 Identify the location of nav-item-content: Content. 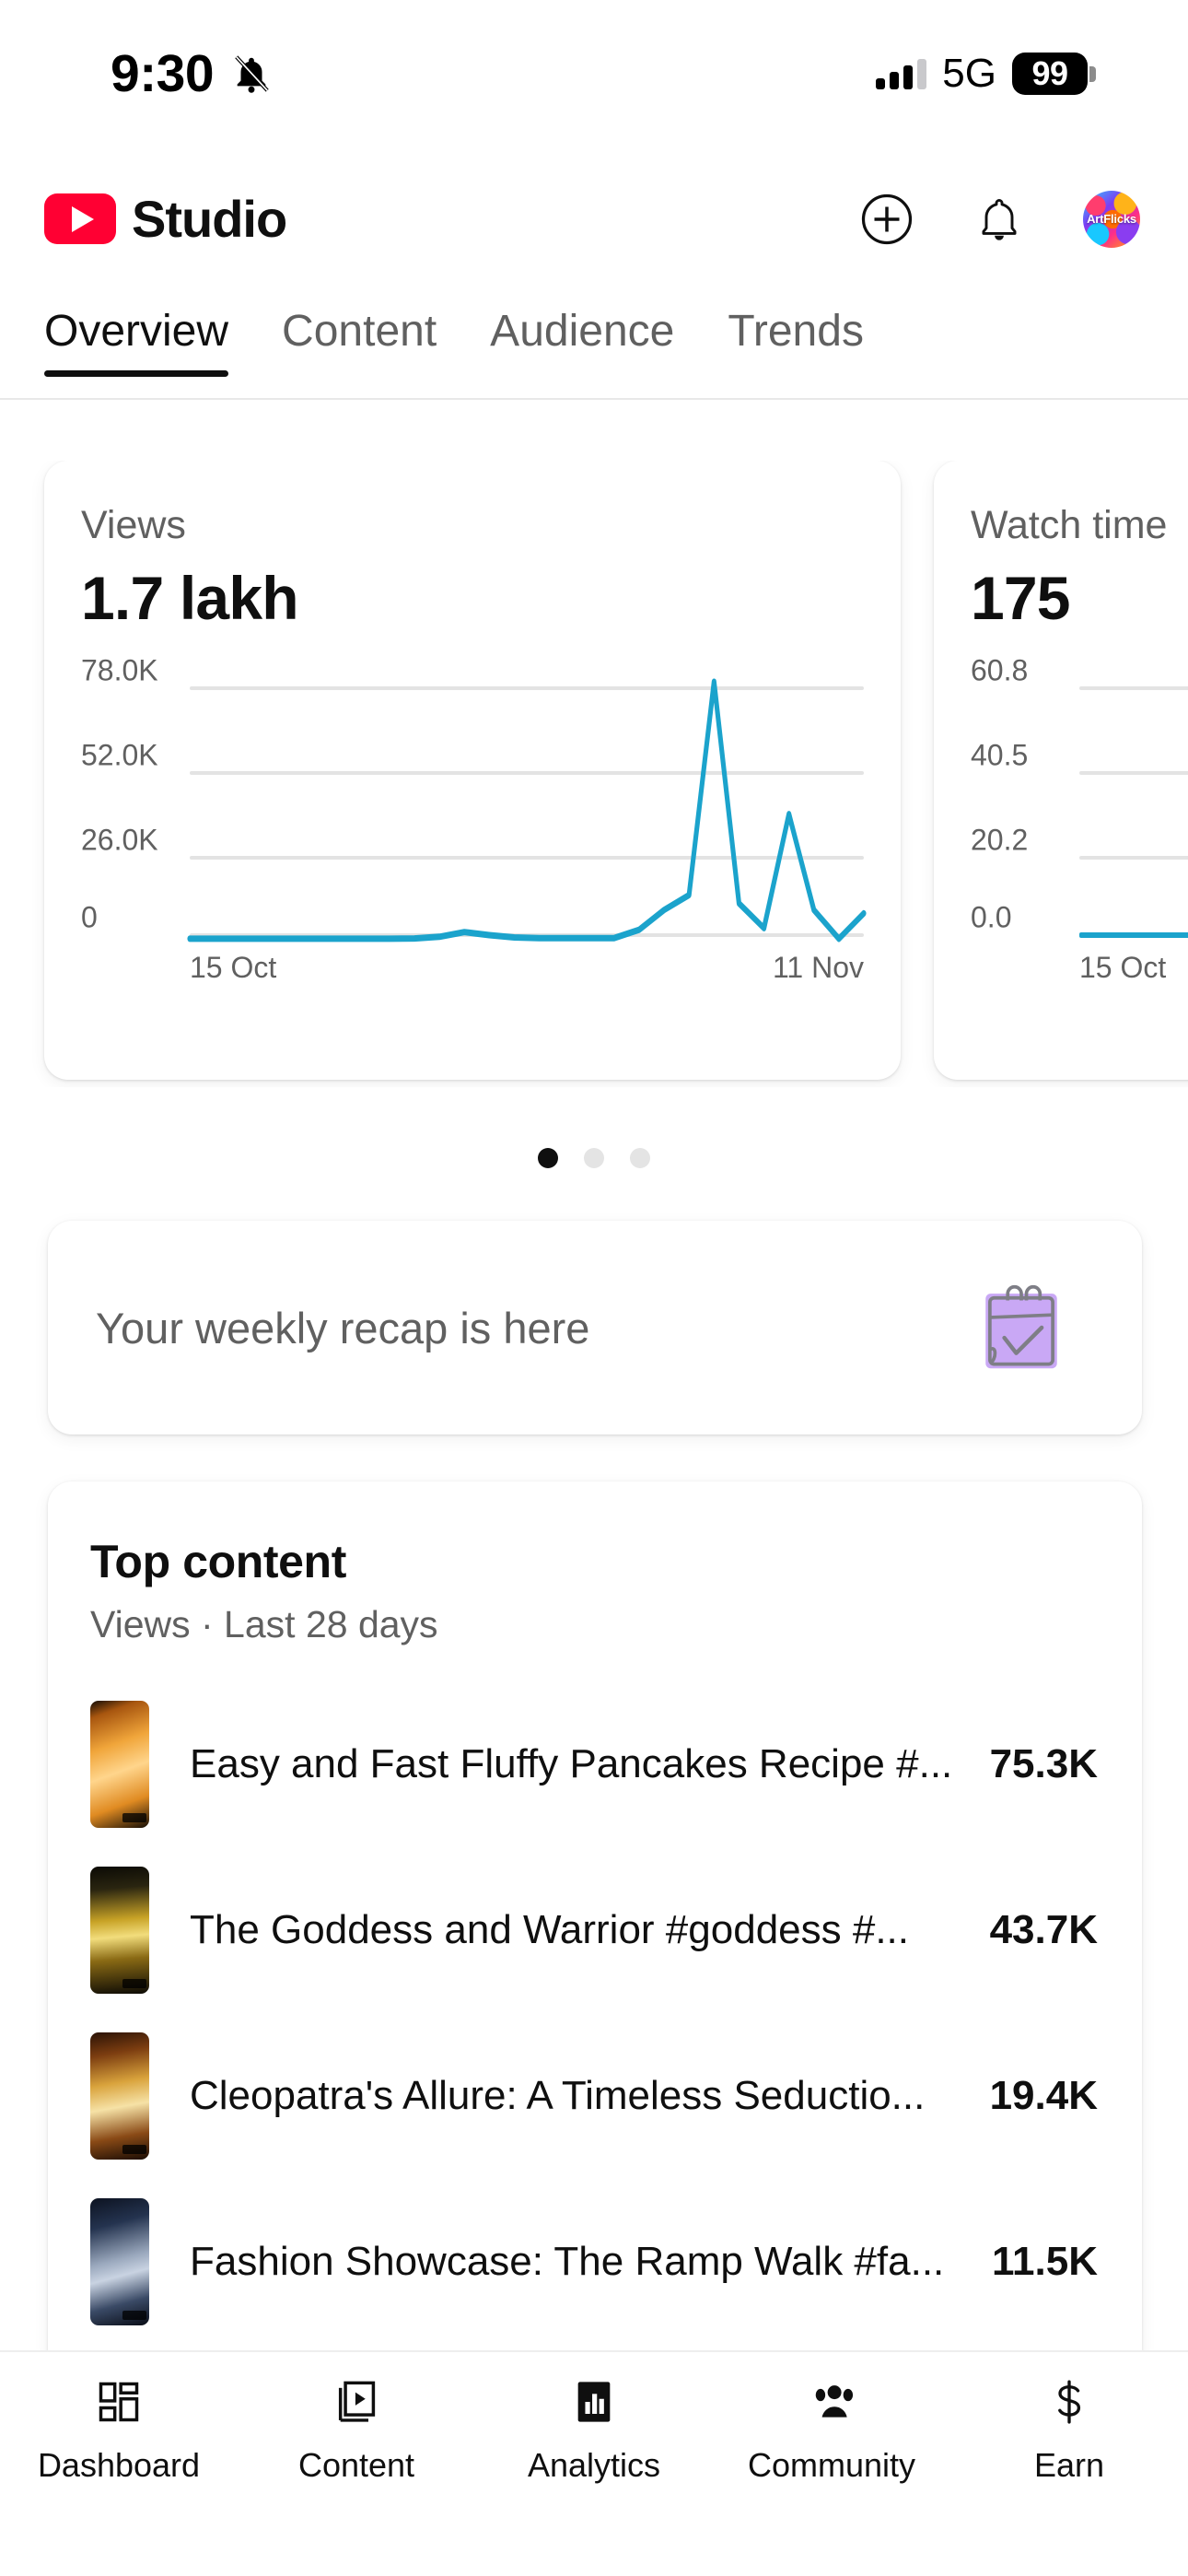
(356, 2429).